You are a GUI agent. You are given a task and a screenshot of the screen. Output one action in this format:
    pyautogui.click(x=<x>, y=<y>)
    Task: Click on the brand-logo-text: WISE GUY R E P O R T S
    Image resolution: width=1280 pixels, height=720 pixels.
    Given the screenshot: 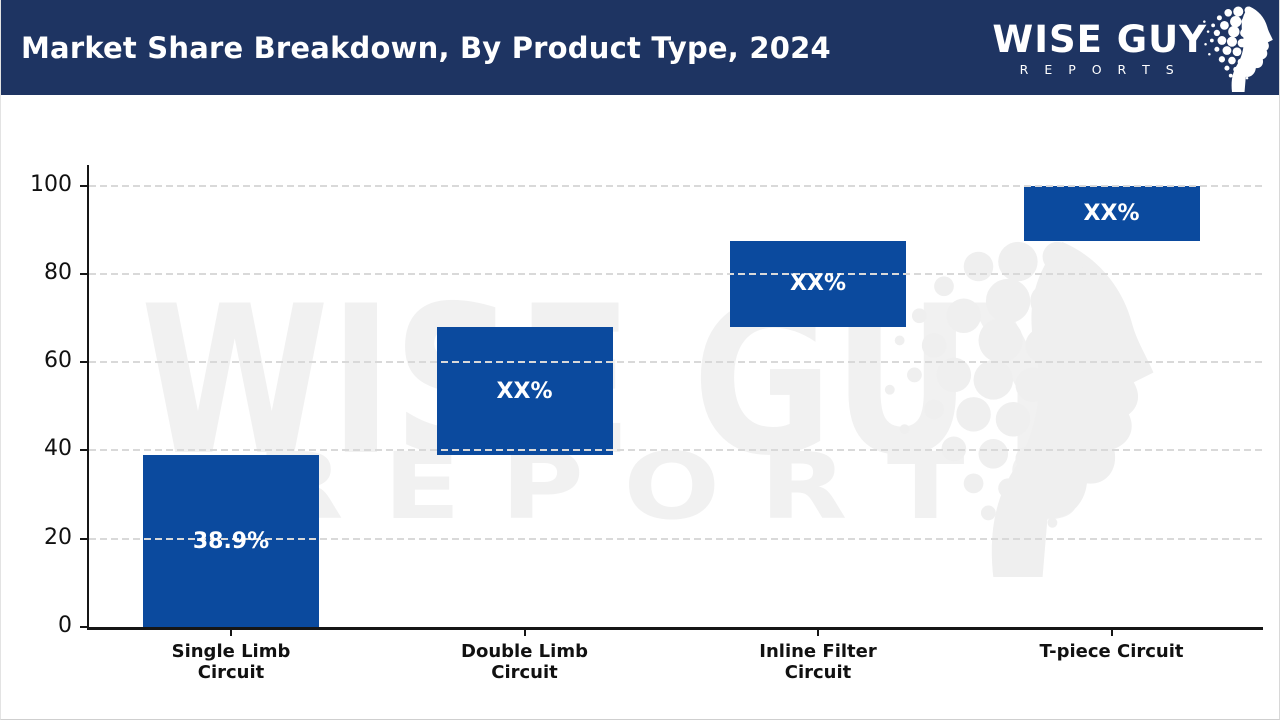 What is the action you would take?
    pyautogui.click(x=1099, y=47)
    